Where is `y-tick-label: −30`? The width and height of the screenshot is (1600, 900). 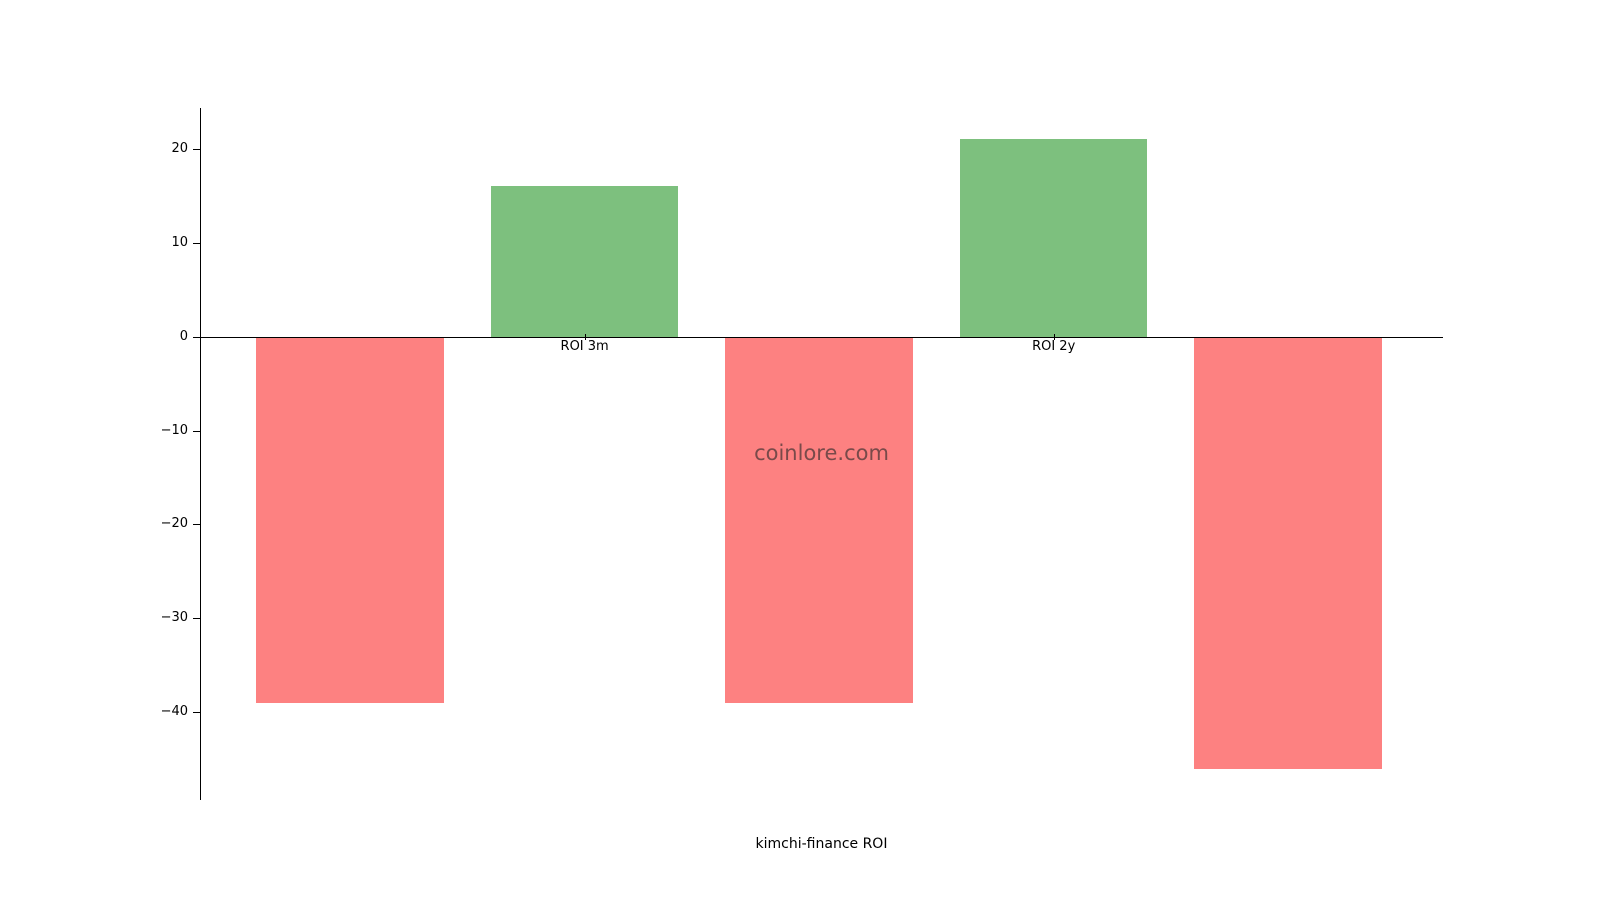 y-tick-label: −30 is located at coordinates (174, 617).